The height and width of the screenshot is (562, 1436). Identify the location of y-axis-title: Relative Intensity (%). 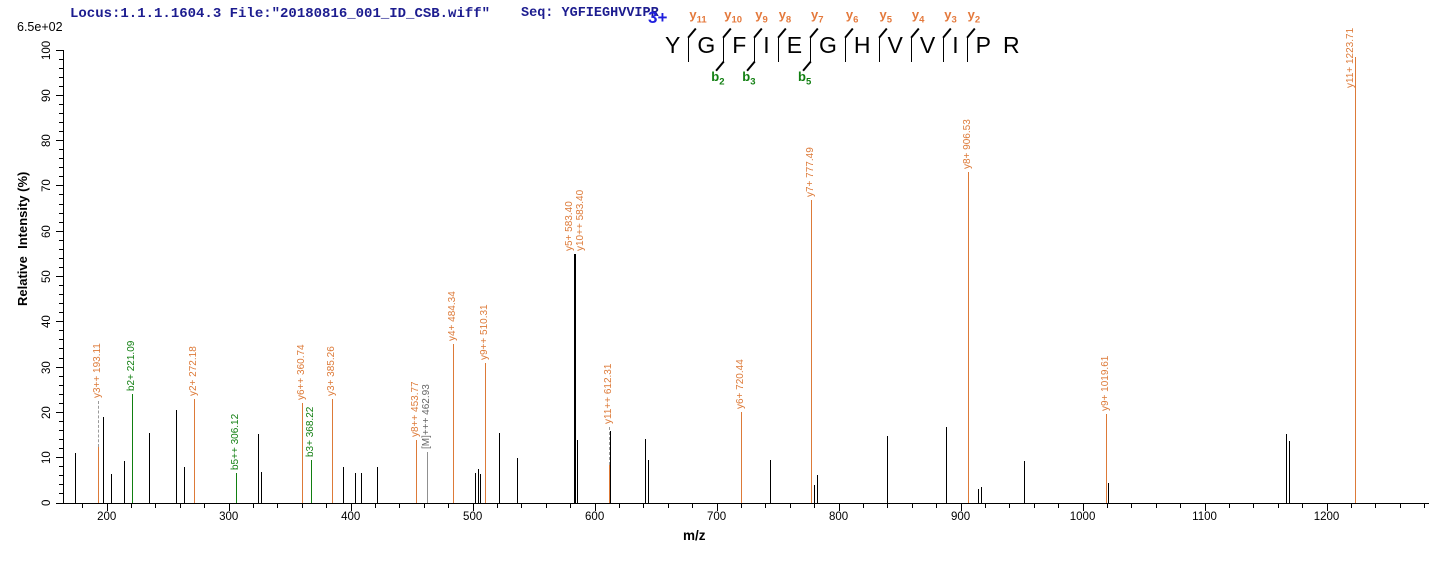
(22, 238).